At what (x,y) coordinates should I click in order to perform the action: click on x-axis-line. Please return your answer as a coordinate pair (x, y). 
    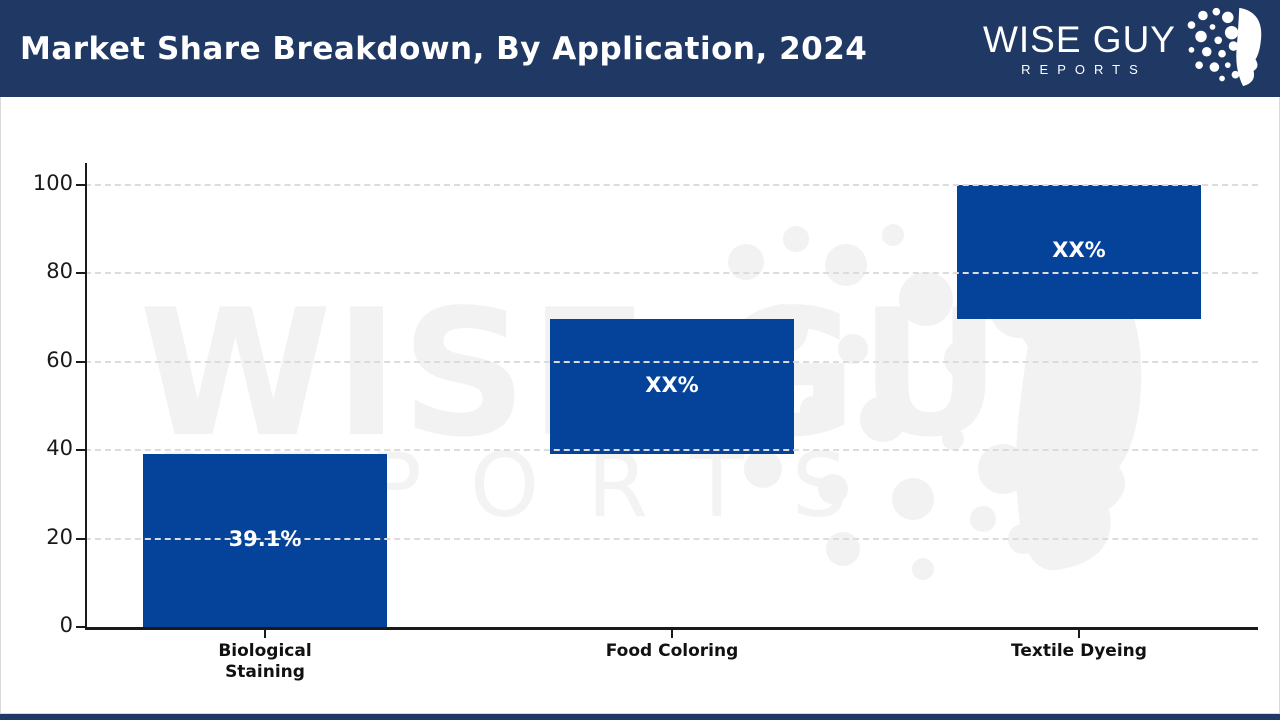
    Looking at the image, I should click on (671, 628).